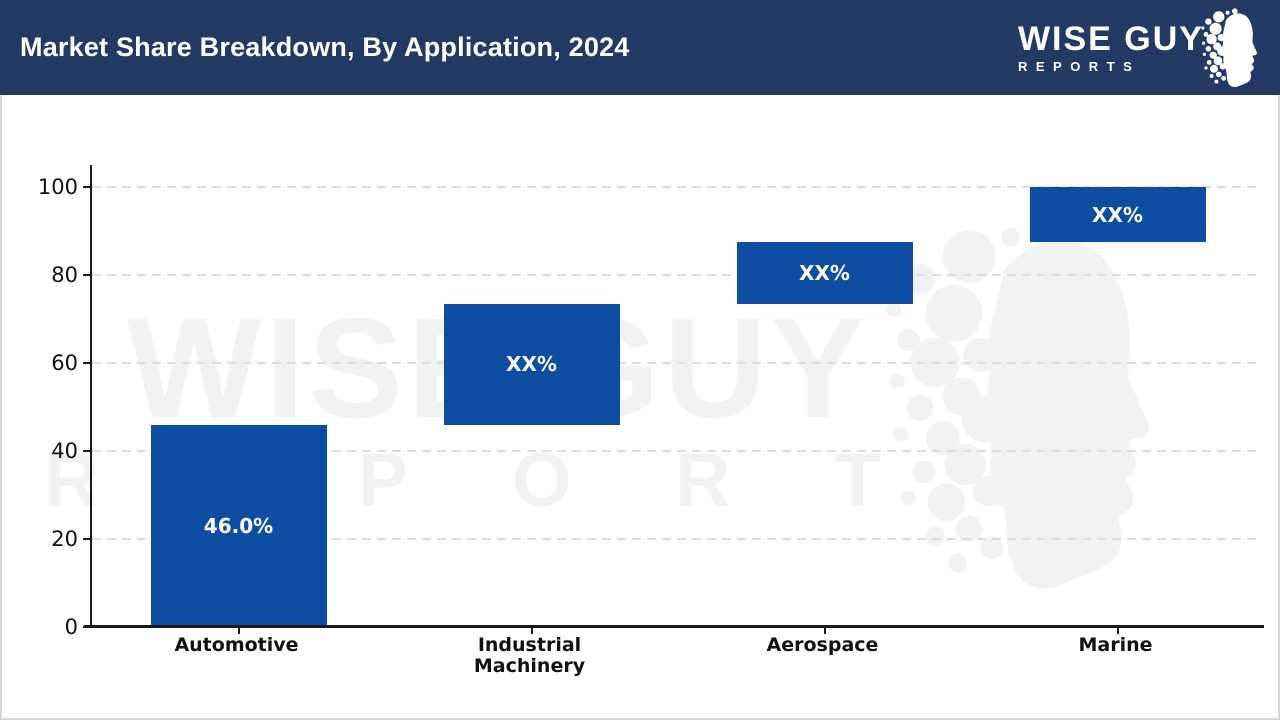 This screenshot has width=1280, height=720. What do you see at coordinates (40, 402) in the screenshot?
I see `y-axis-labels: 0 20 40 60 80 100` at bounding box center [40, 402].